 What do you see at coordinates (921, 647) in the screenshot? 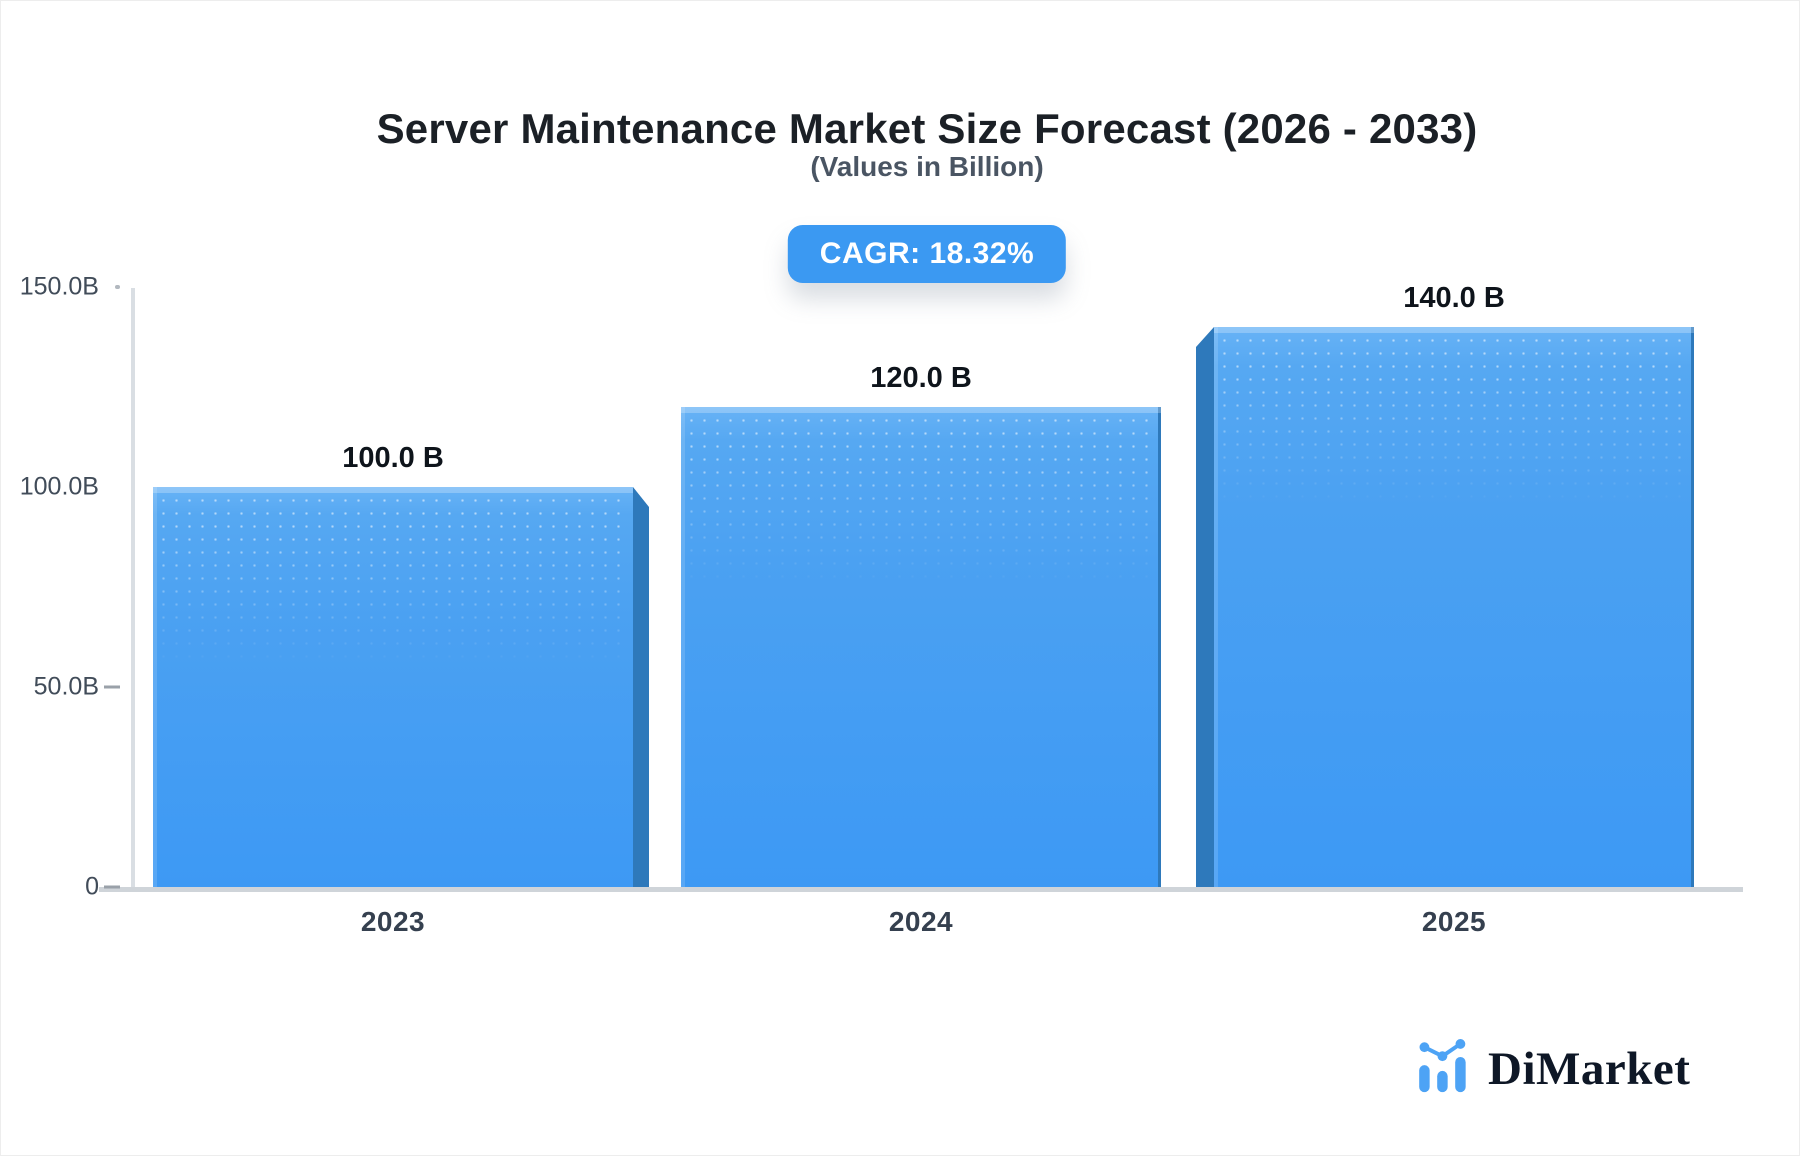
I see `bar-2024` at bounding box center [921, 647].